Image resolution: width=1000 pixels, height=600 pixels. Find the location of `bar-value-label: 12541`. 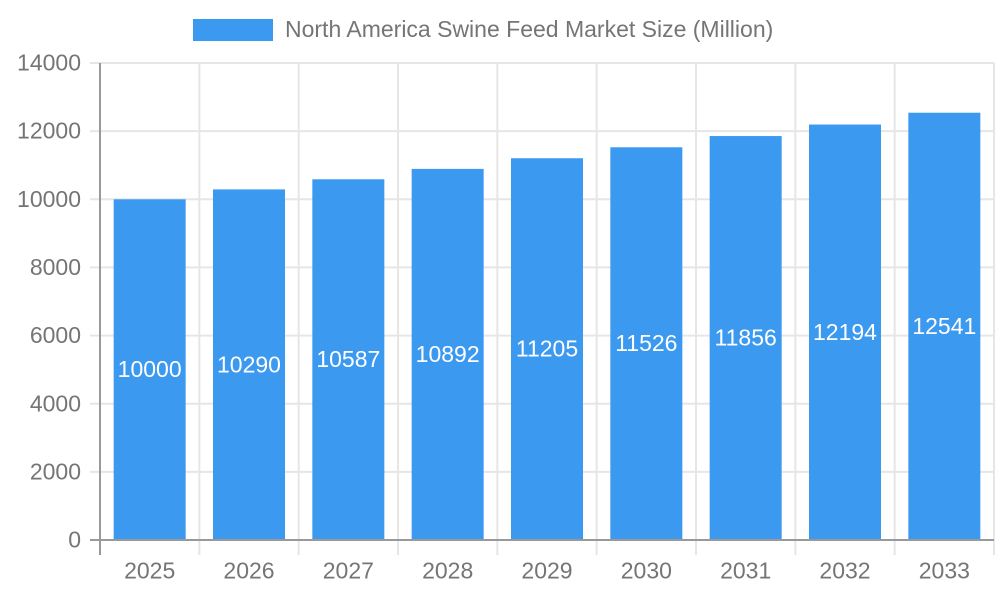

bar-value-label: 12541 is located at coordinates (944, 326).